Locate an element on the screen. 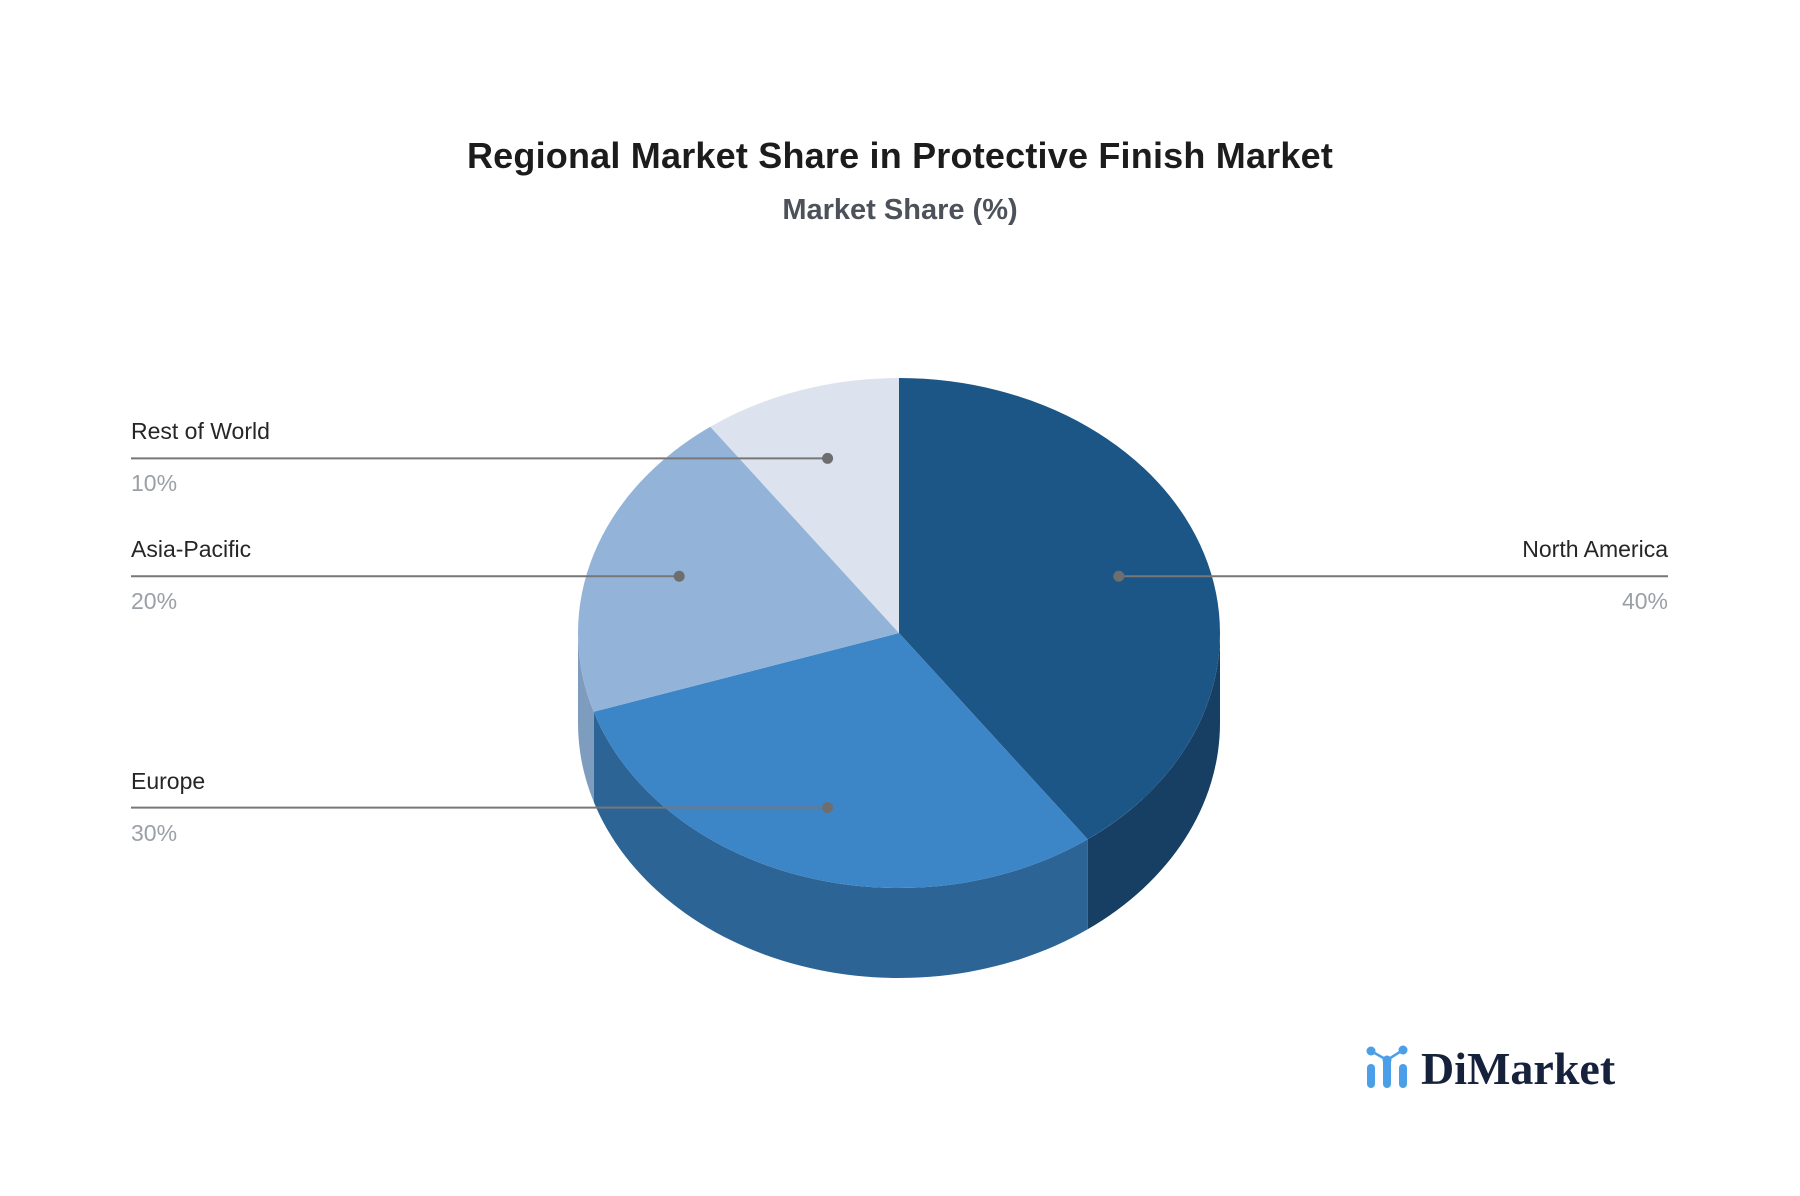 This screenshot has width=1800, height=1196. value-north-america: 40% is located at coordinates (1644, 601).